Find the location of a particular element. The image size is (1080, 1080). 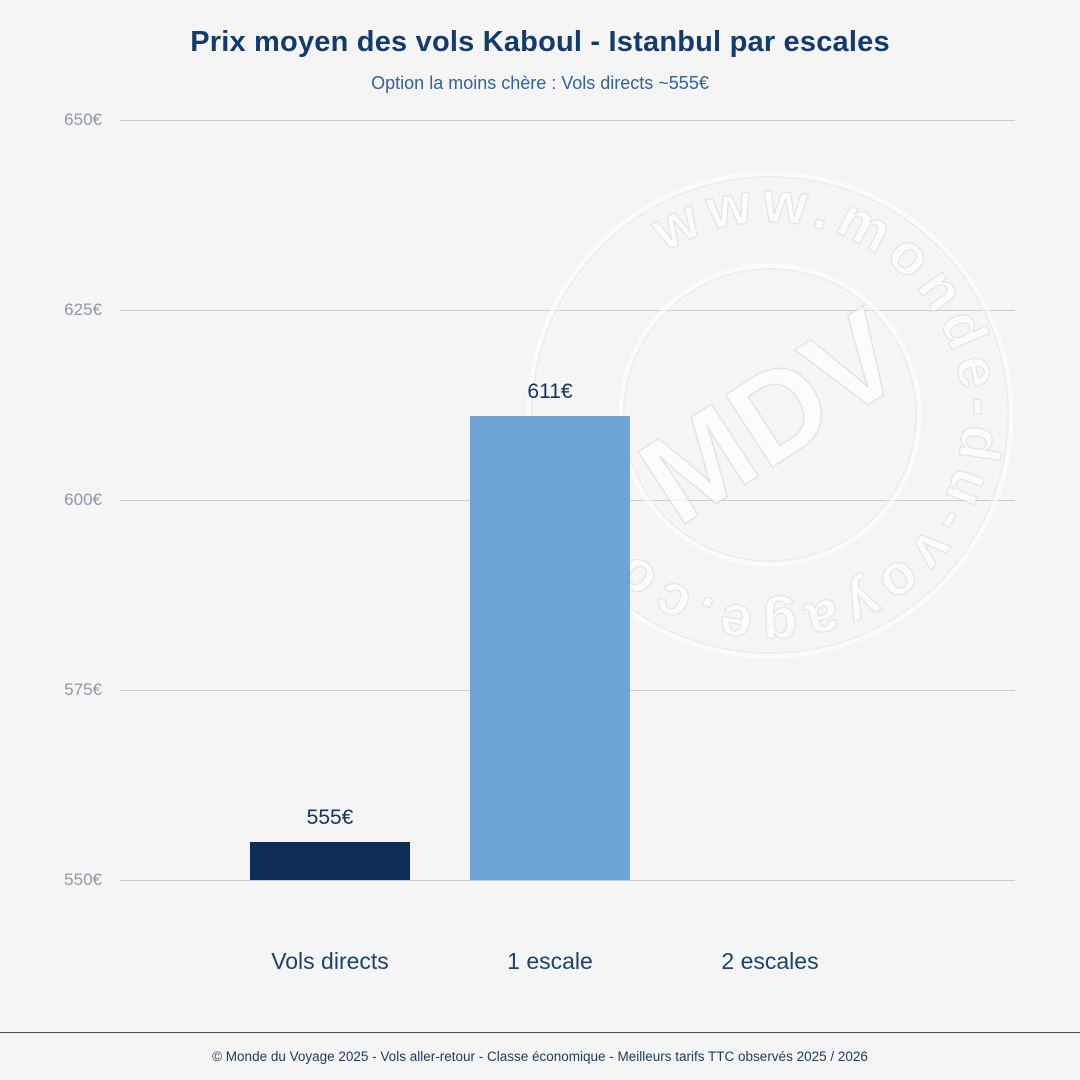

bar-value-label: 611€ is located at coordinates (550, 392).